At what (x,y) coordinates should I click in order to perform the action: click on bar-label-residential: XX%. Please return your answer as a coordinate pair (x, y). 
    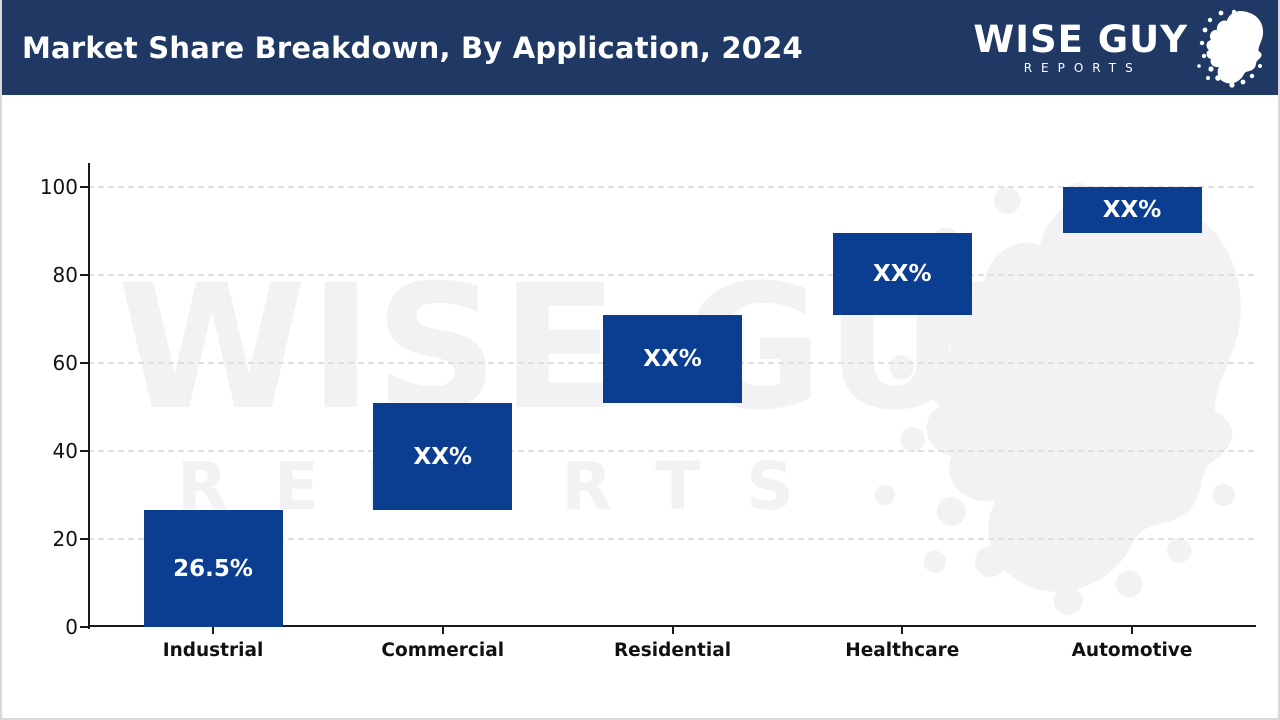
    Looking at the image, I should click on (672, 358).